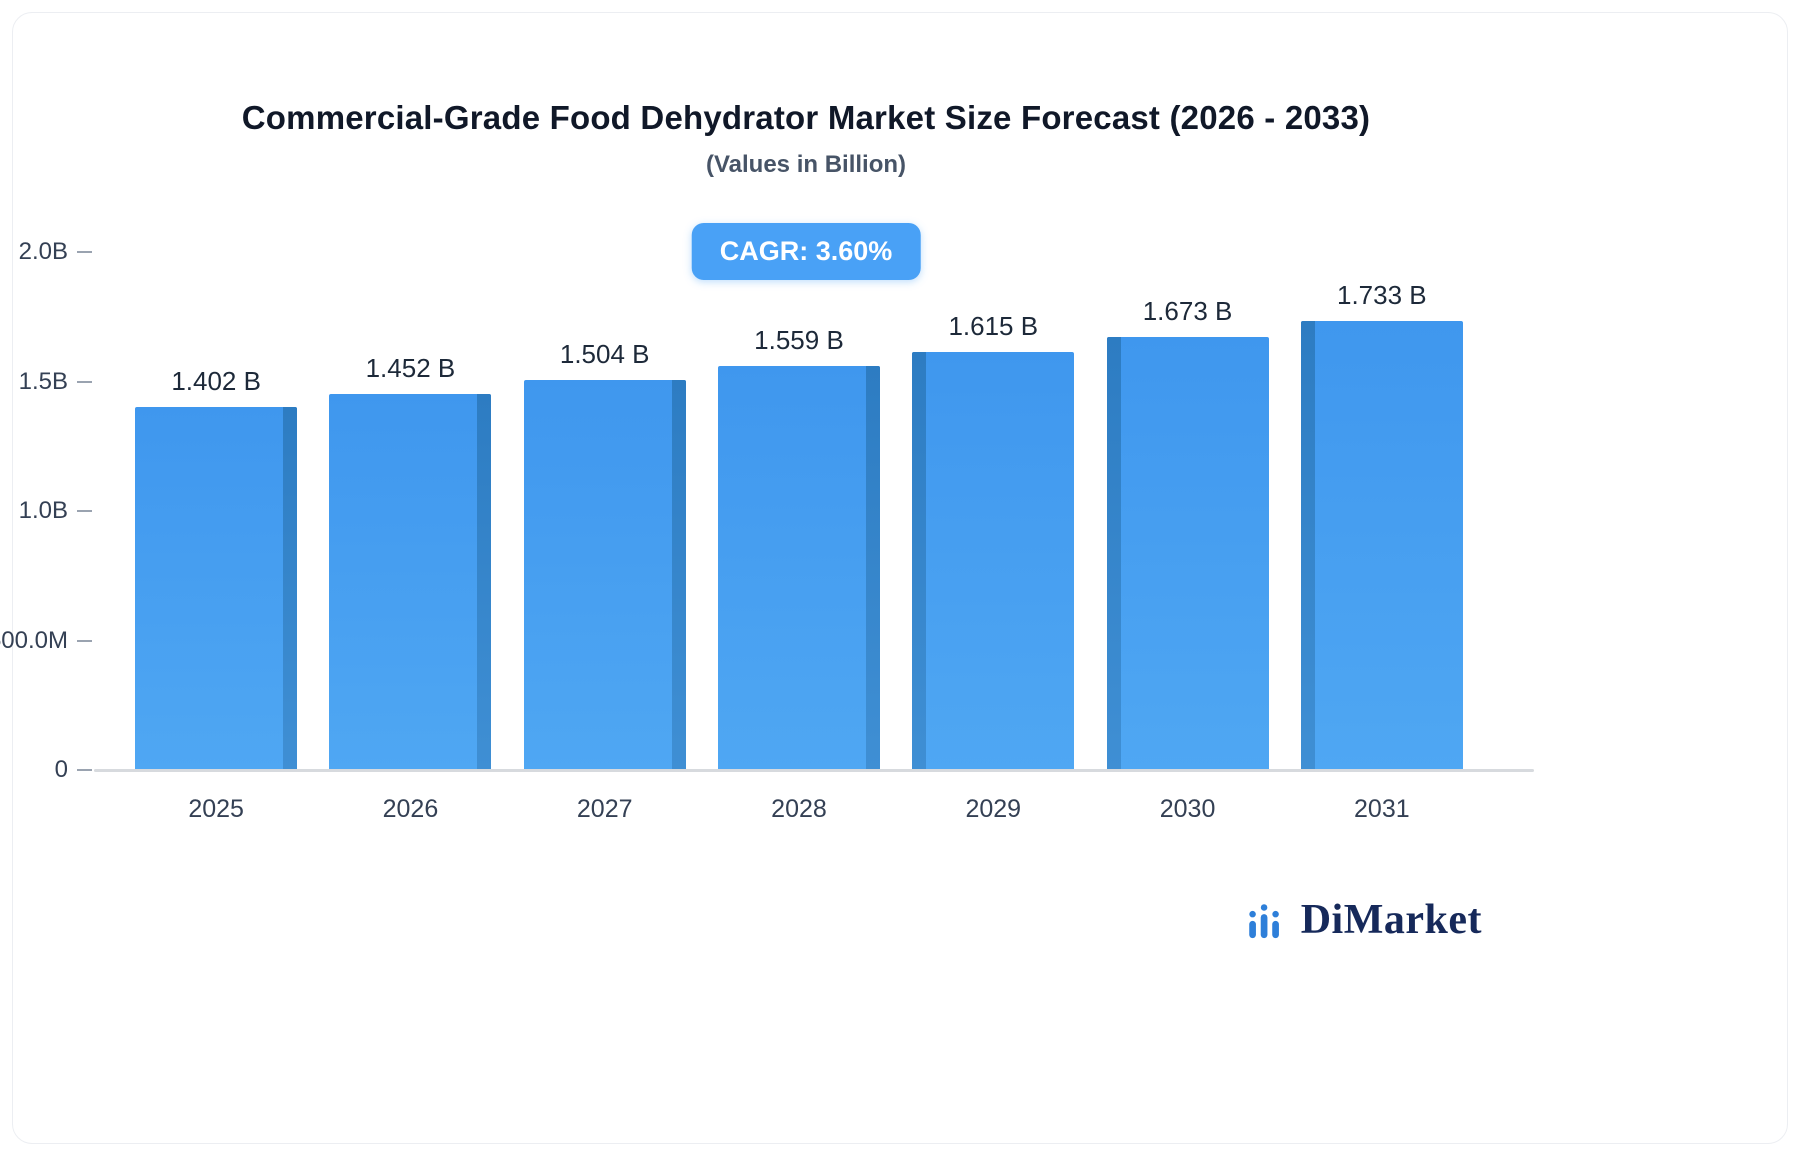 This screenshot has height=1156, width=1800. What do you see at coordinates (604, 575) in the screenshot?
I see `bar-2027` at bounding box center [604, 575].